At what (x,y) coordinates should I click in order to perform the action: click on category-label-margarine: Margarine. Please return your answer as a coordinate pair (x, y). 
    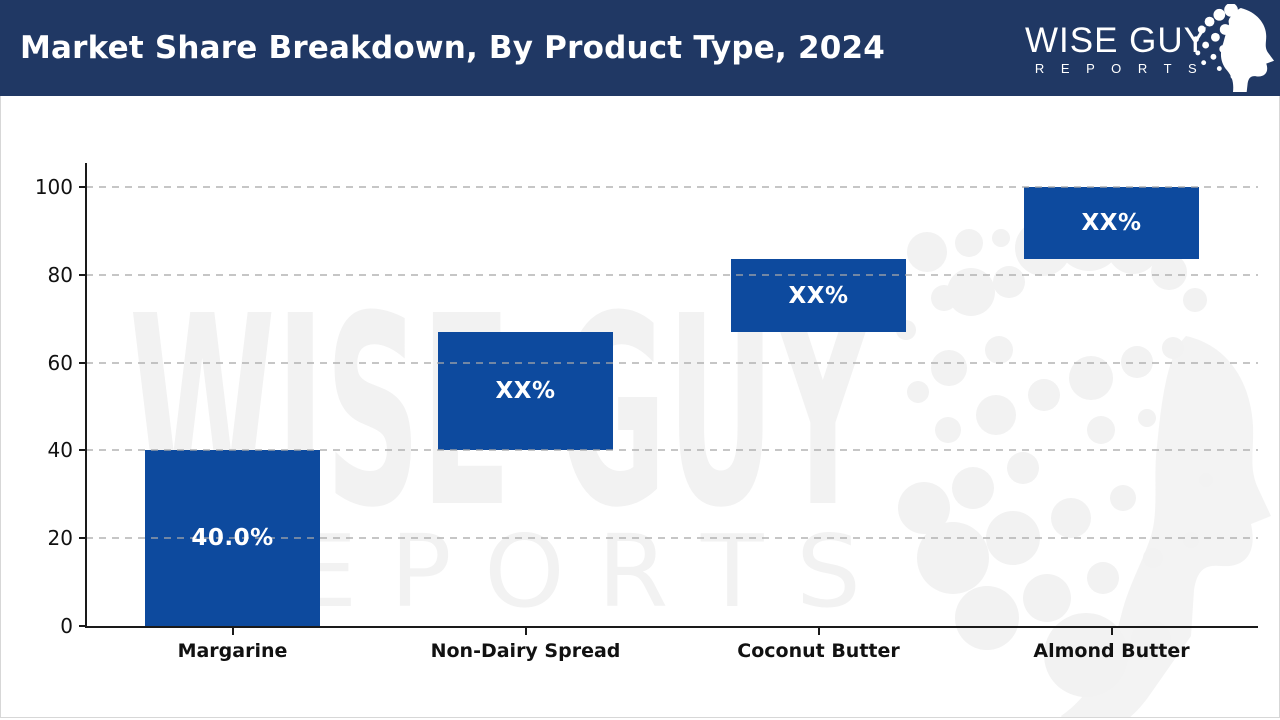
    Looking at the image, I should click on (232, 651).